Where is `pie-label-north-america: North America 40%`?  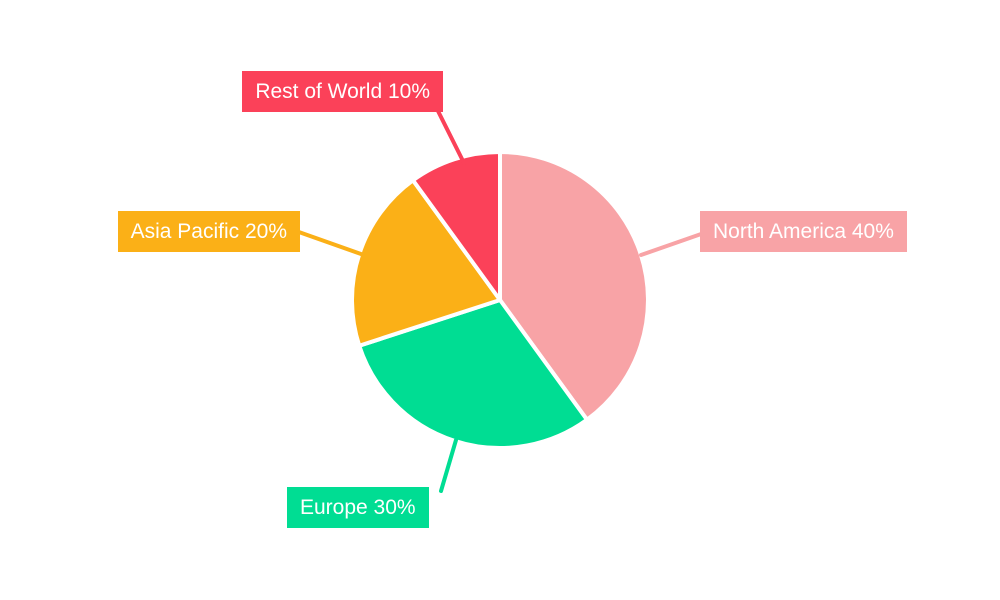
pie-label-north-america: North America 40% is located at coordinates (803, 231).